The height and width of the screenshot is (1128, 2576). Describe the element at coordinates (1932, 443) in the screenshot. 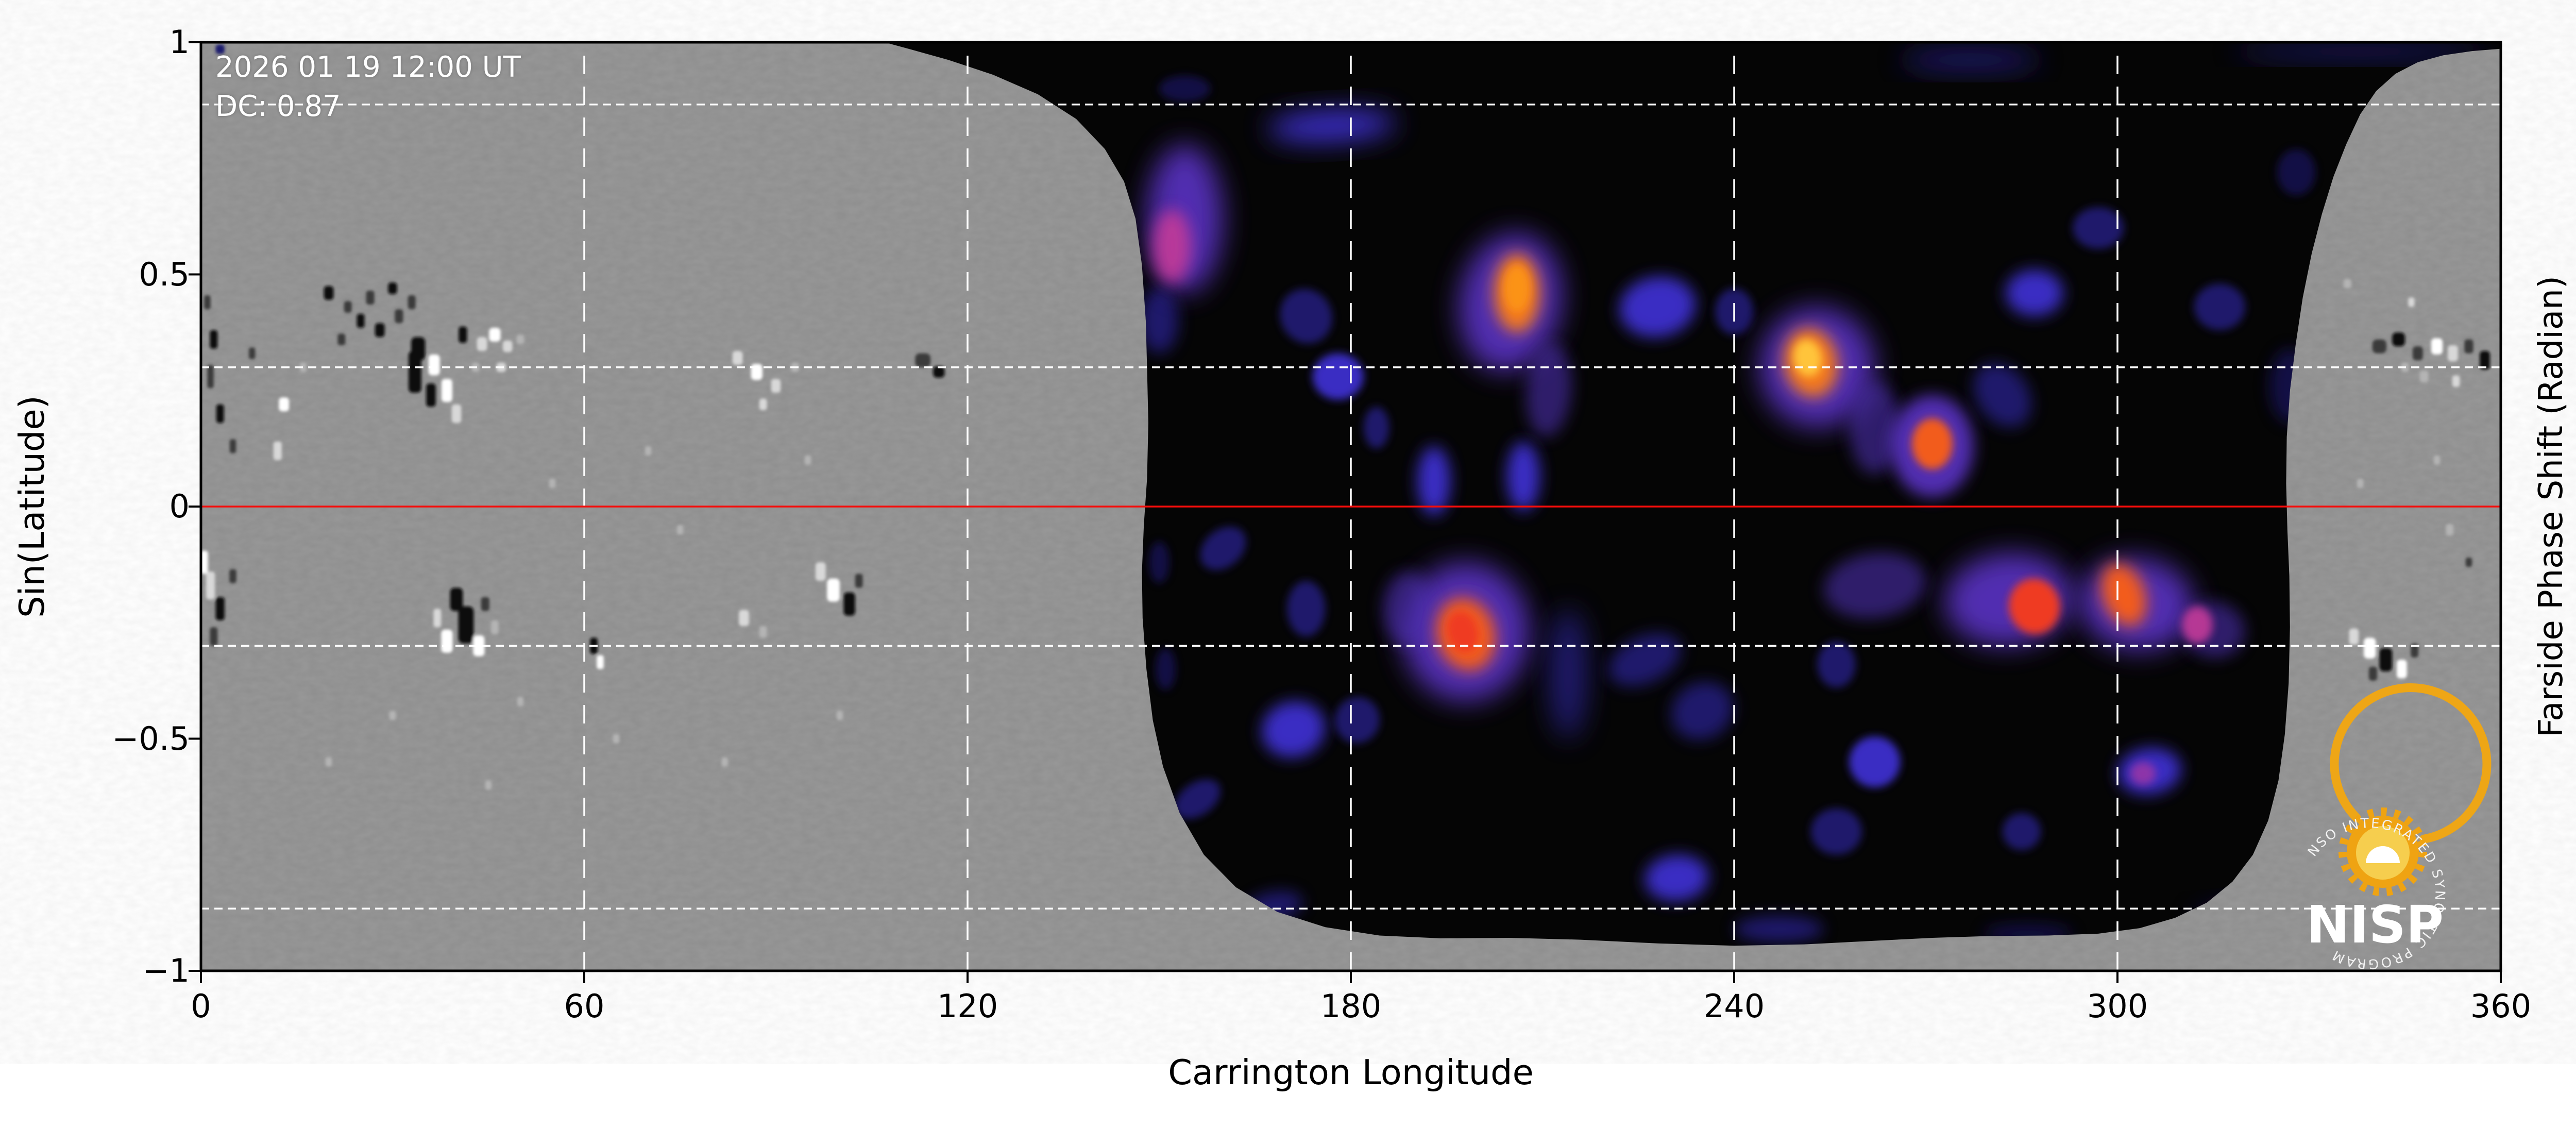

I see `phase-shift-blob-redorange` at that location.